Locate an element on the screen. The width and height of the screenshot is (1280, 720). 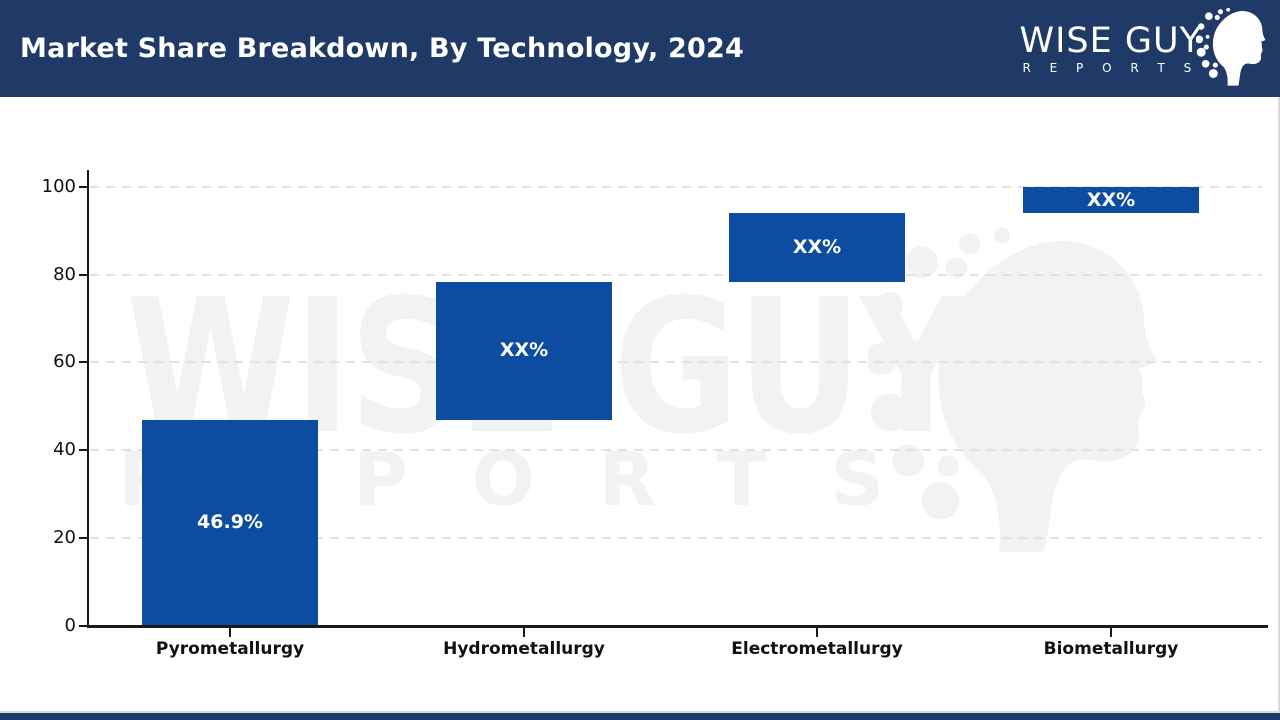
x-axis-category-label: Biometallurgy is located at coordinates (1111, 649).